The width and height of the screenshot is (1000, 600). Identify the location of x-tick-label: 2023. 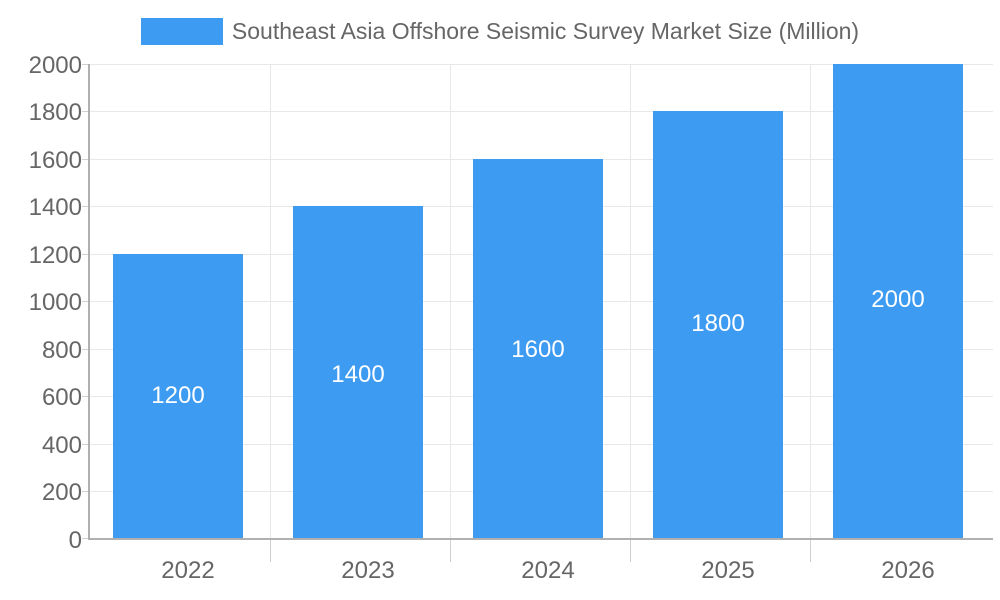
(368, 570).